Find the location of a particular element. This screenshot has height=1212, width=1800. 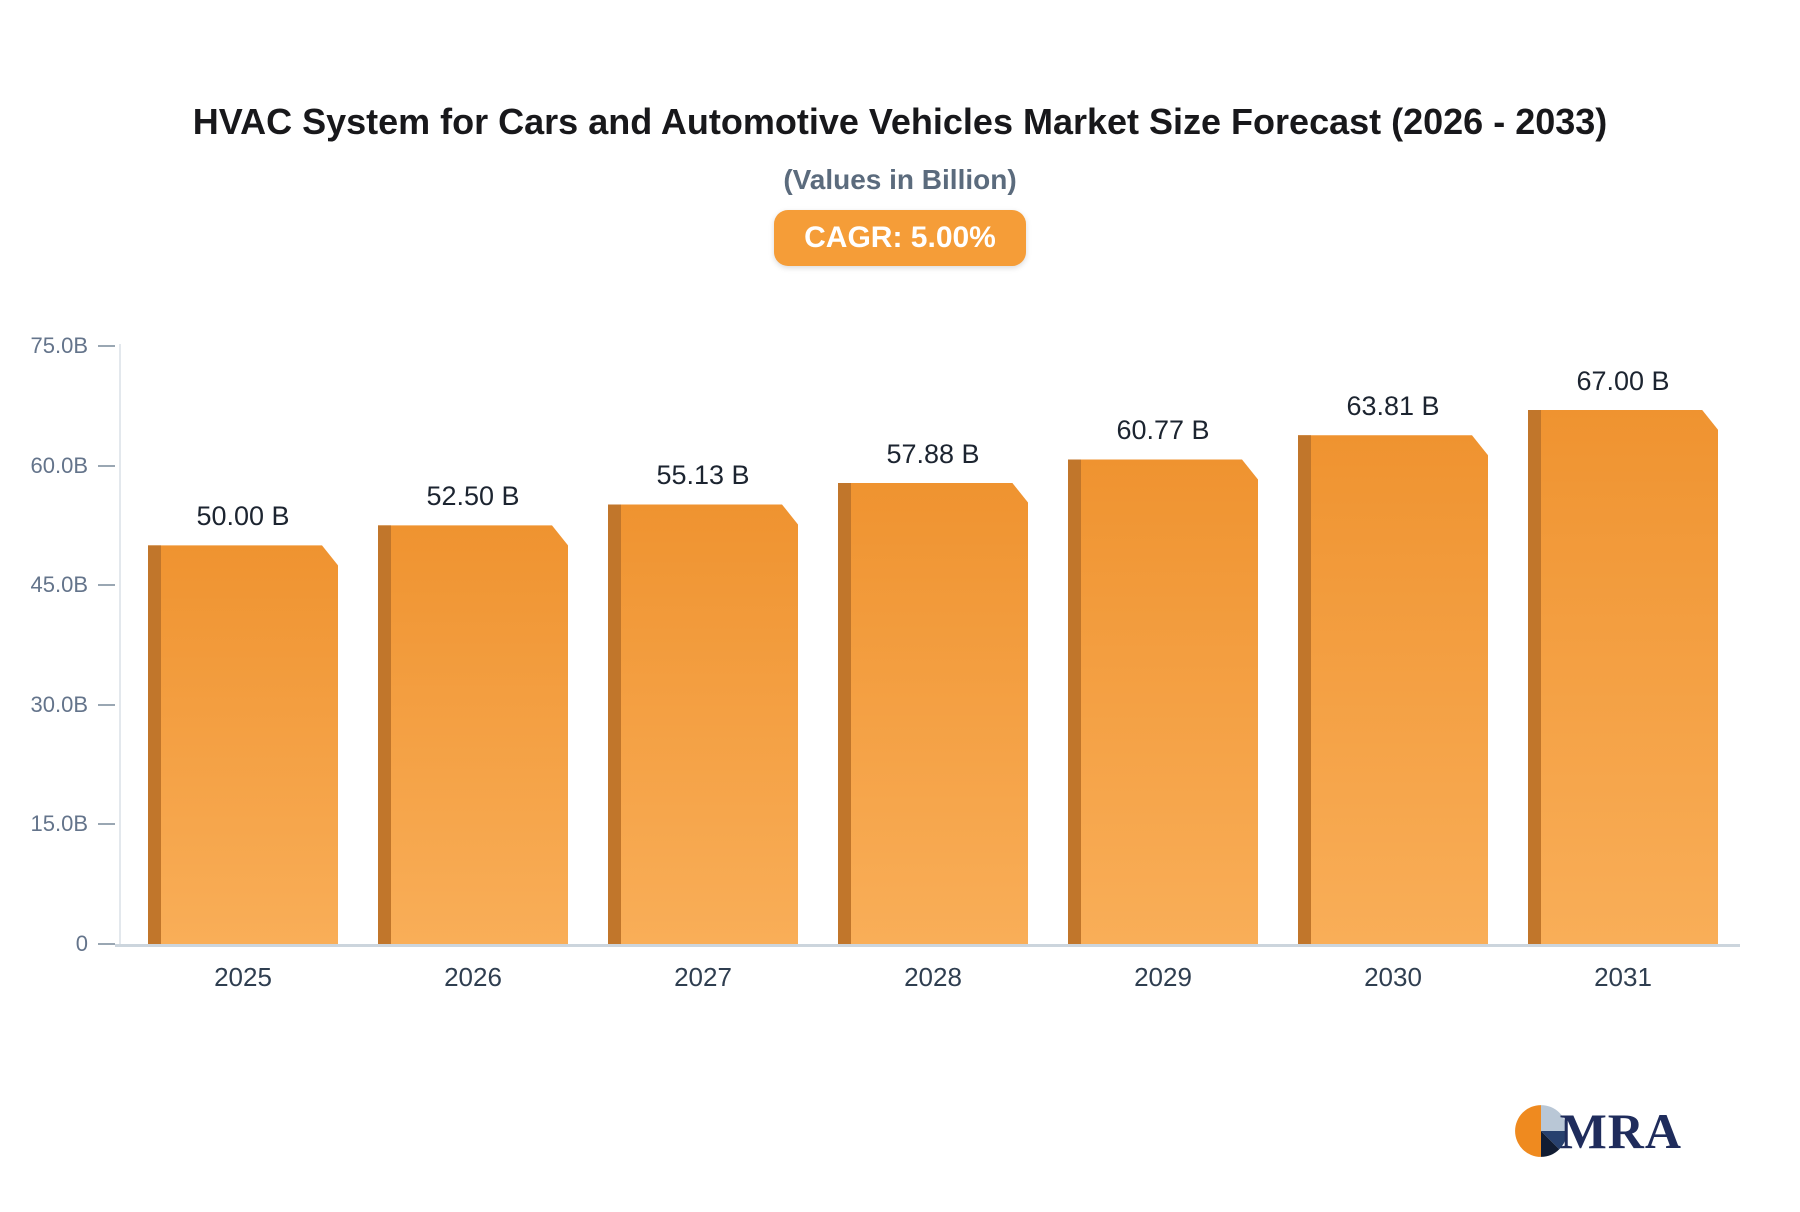

bar-value-label: 57.88 B is located at coordinates (933, 453).